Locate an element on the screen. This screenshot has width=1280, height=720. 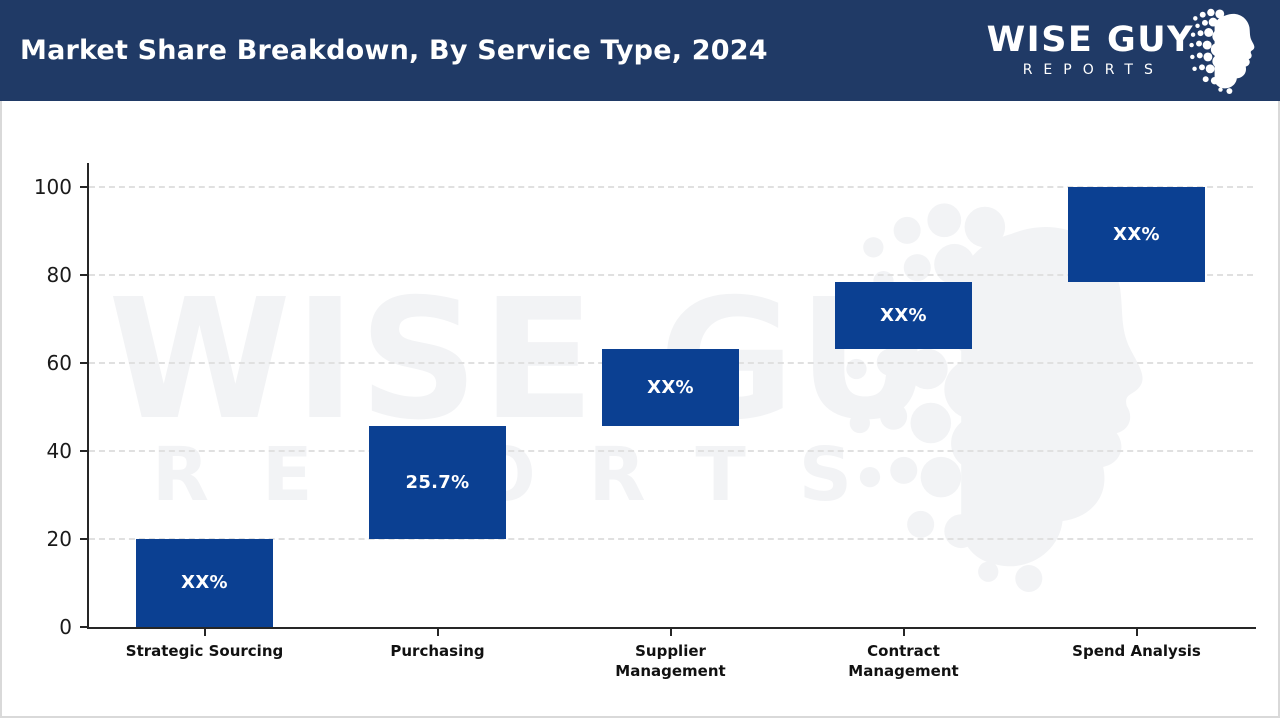
y-tick-label: 100 is located at coordinates (52, 186).